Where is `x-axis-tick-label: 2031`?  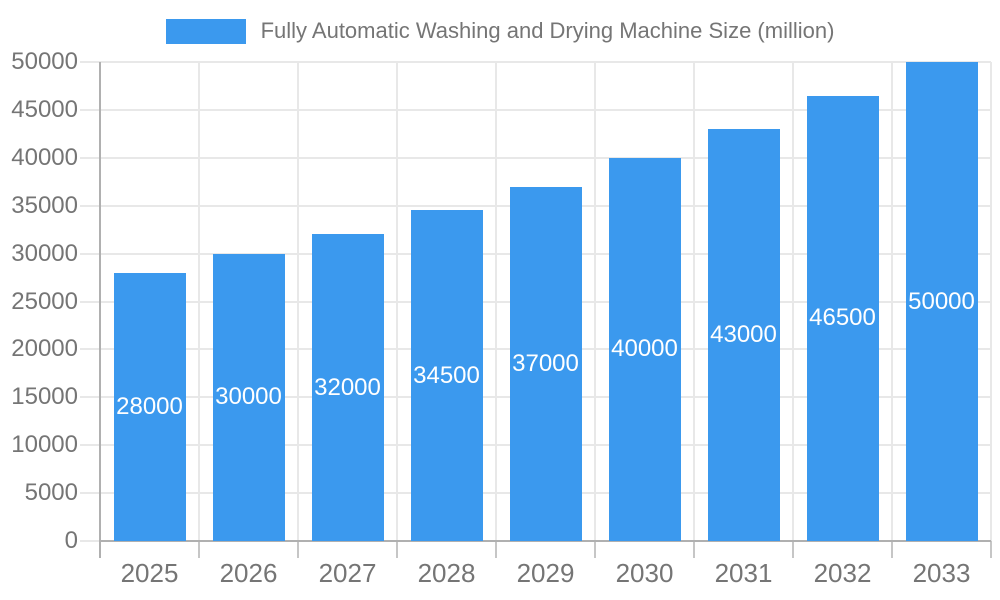 x-axis-tick-label: 2031 is located at coordinates (743, 573).